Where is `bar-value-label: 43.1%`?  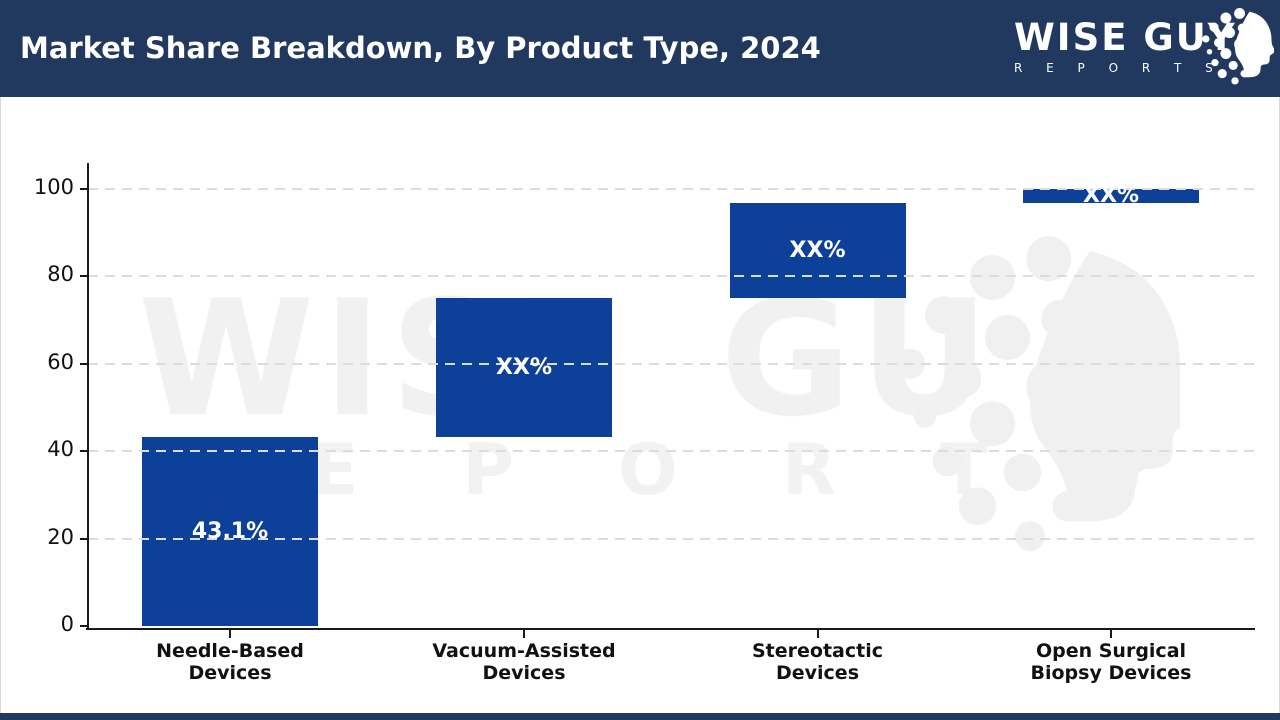 bar-value-label: 43.1% is located at coordinates (230, 531).